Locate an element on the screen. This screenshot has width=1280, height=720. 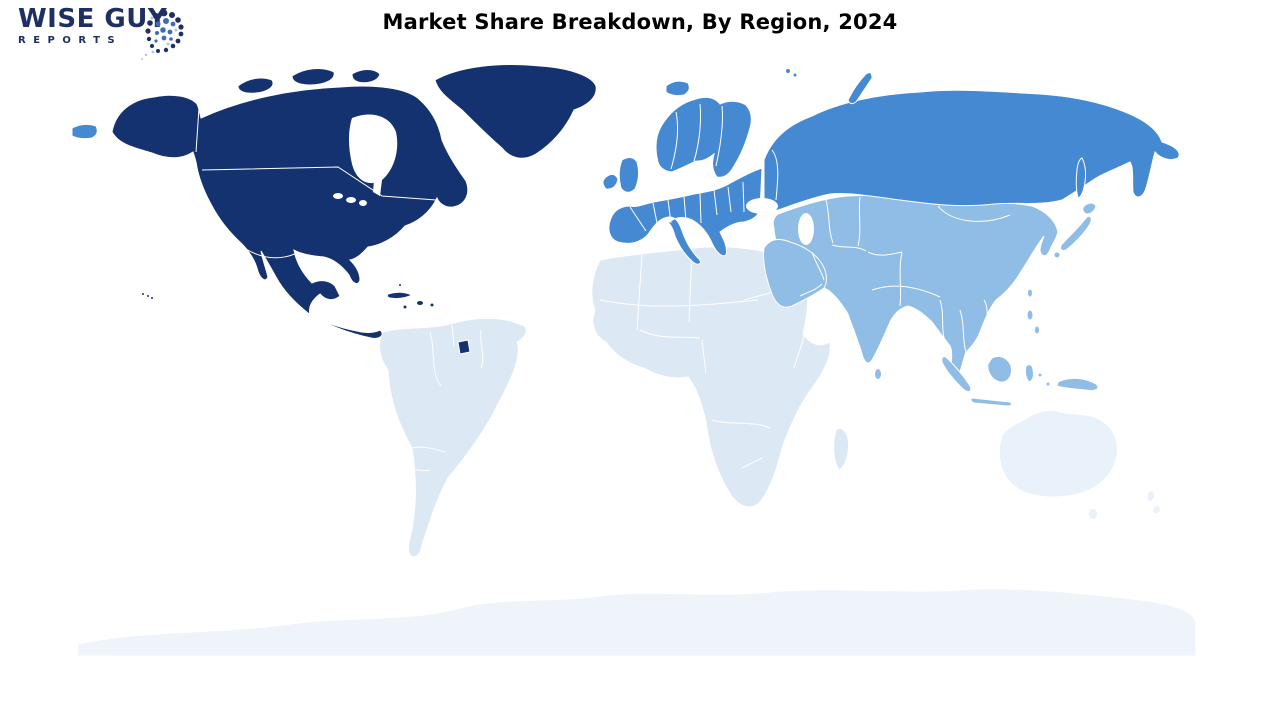
iceland is located at coordinates (677, 88).